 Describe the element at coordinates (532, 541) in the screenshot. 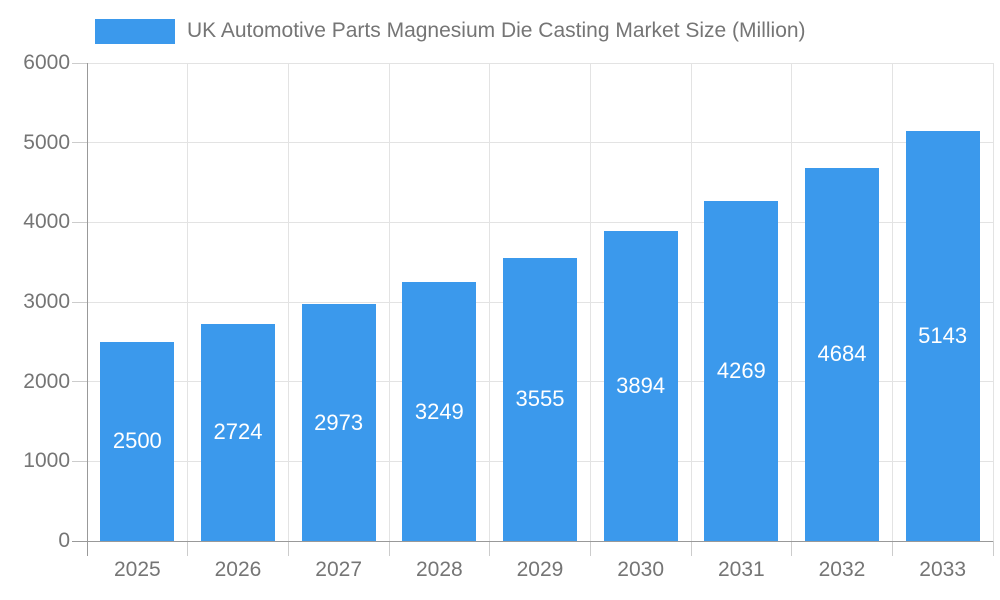

I see `x-axis-line` at that location.